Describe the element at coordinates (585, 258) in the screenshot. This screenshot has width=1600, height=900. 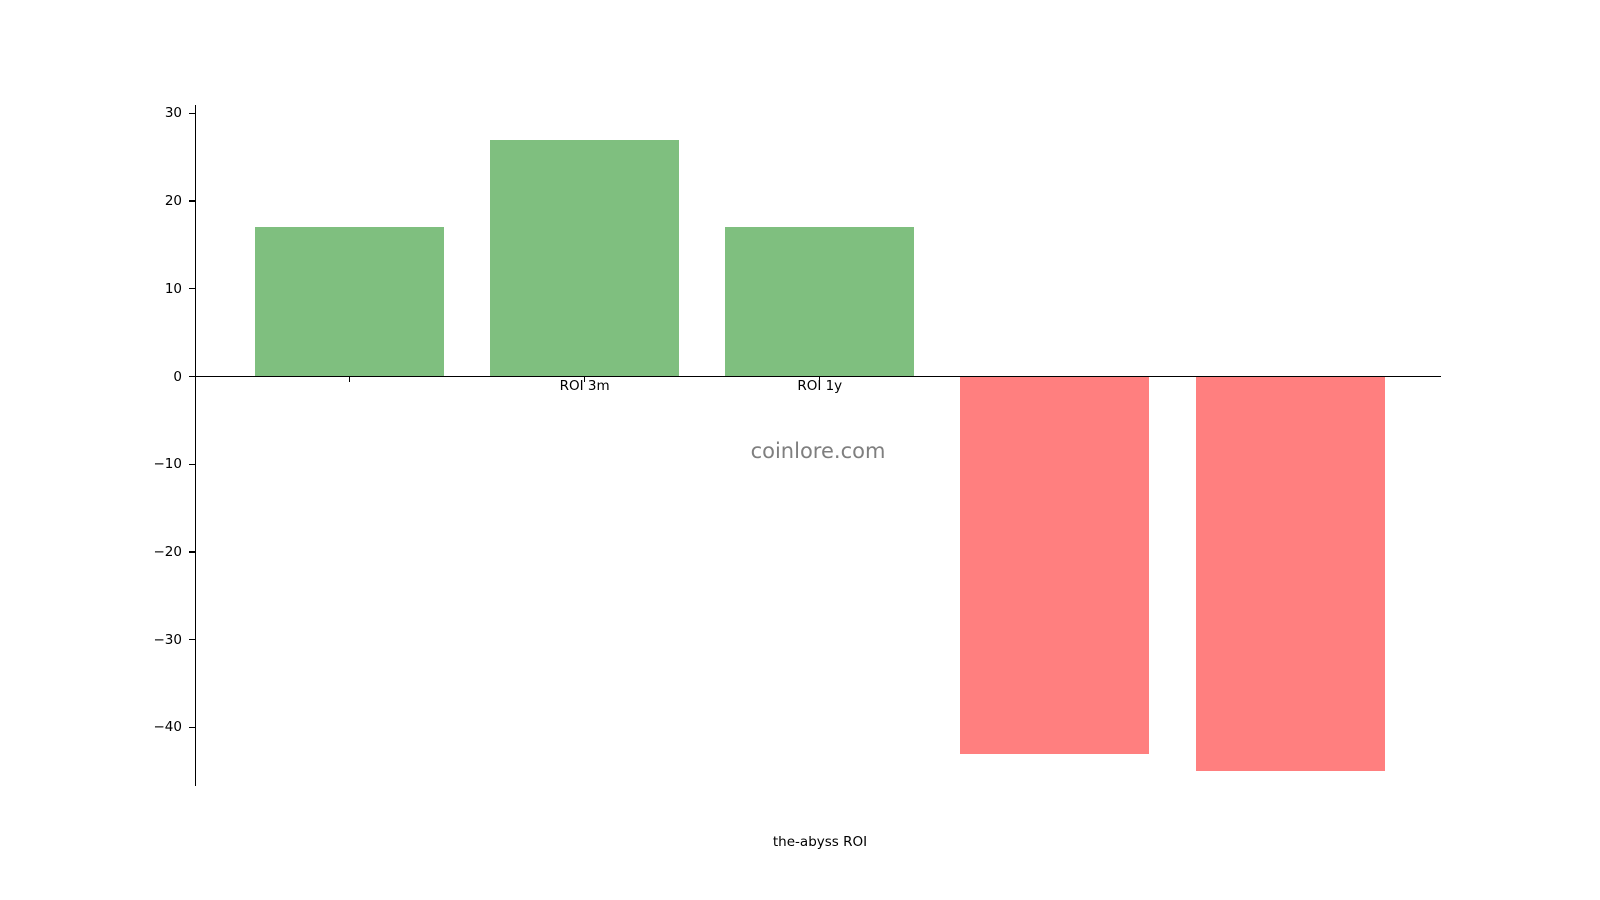
I see `bar-ROI 3m` at that location.